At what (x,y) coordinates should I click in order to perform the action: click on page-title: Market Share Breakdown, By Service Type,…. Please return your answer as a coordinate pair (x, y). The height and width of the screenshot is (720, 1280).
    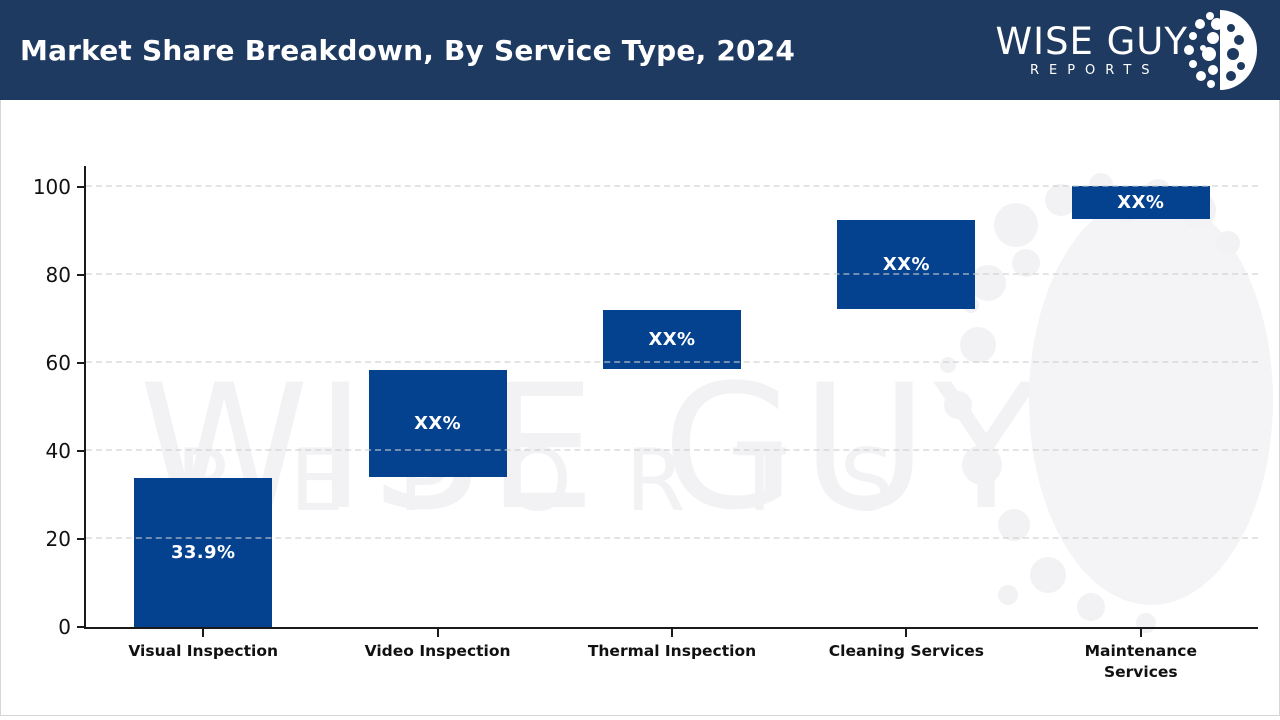
    Looking at the image, I should click on (408, 50).